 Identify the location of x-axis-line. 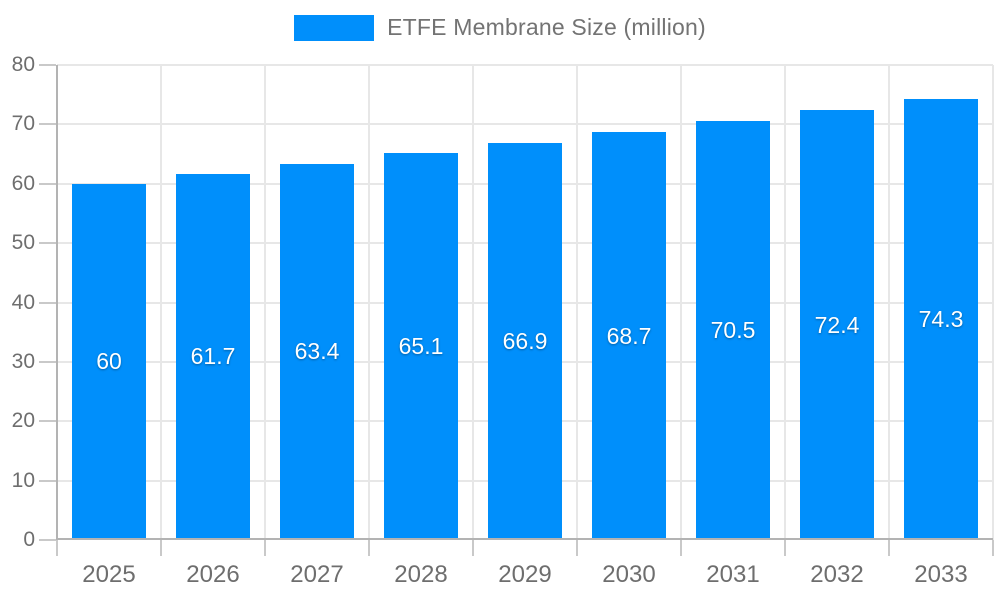
(525, 539).